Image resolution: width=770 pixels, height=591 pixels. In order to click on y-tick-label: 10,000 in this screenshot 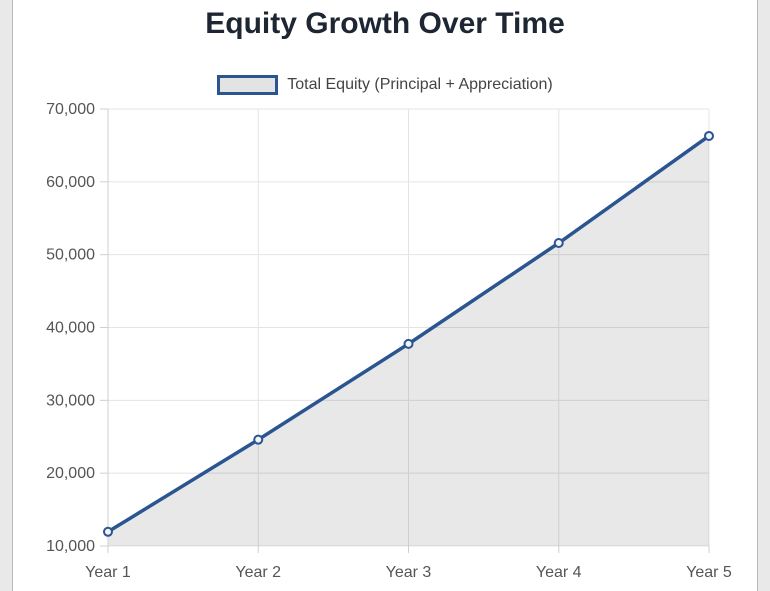, I will do `click(70, 546)`.